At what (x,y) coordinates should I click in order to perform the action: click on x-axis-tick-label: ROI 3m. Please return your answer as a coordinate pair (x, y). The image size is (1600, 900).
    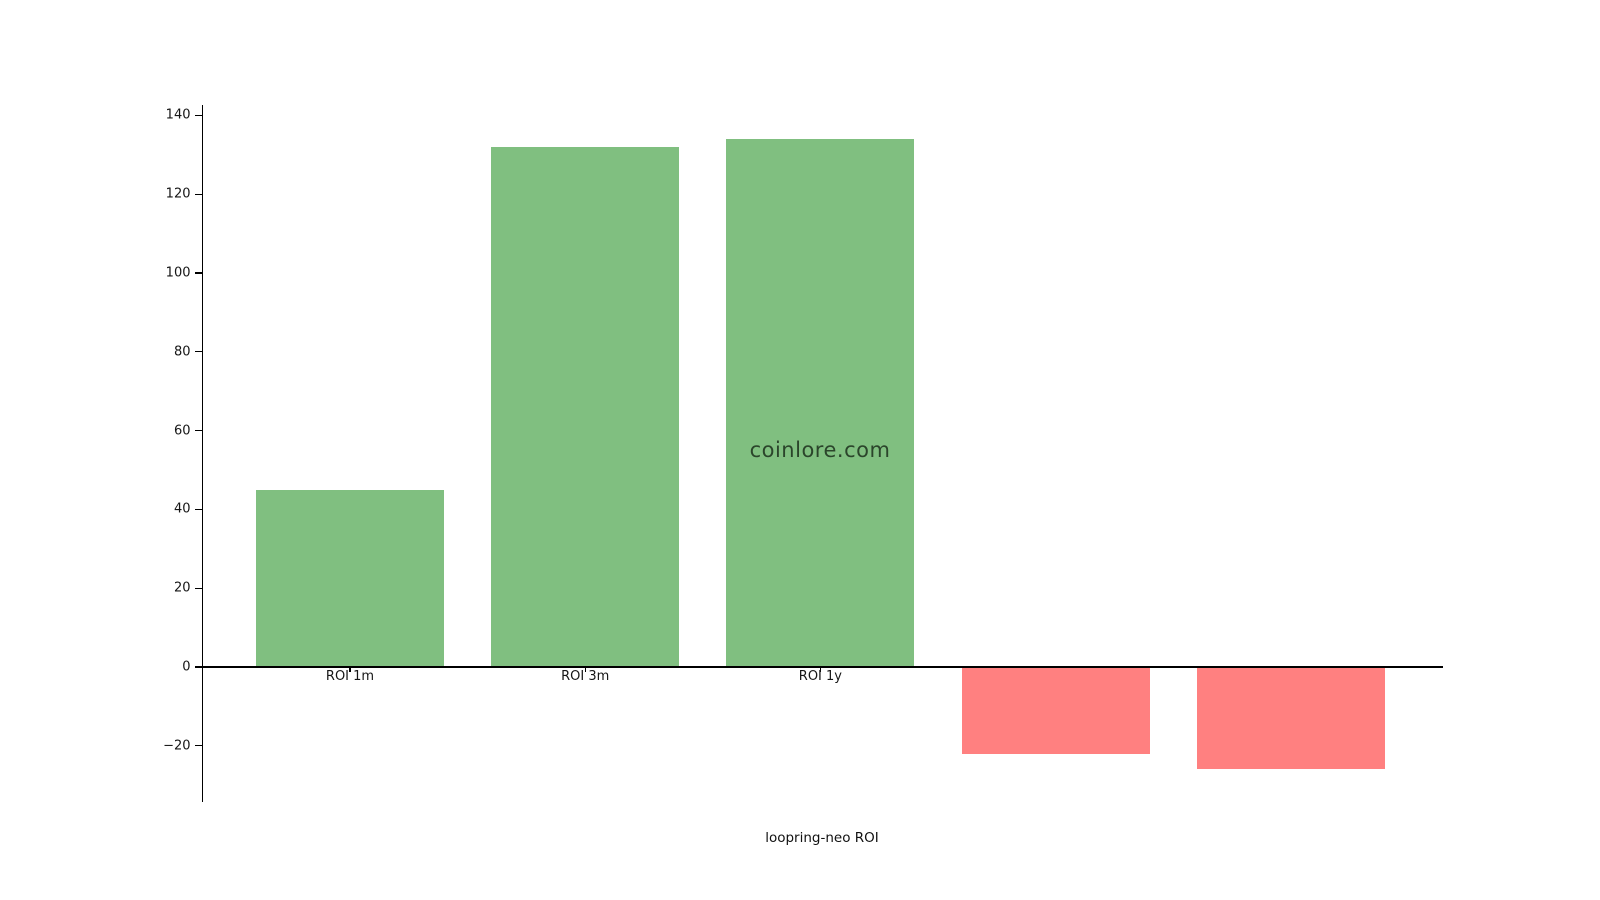
    Looking at the image, I should click on (585, 676).